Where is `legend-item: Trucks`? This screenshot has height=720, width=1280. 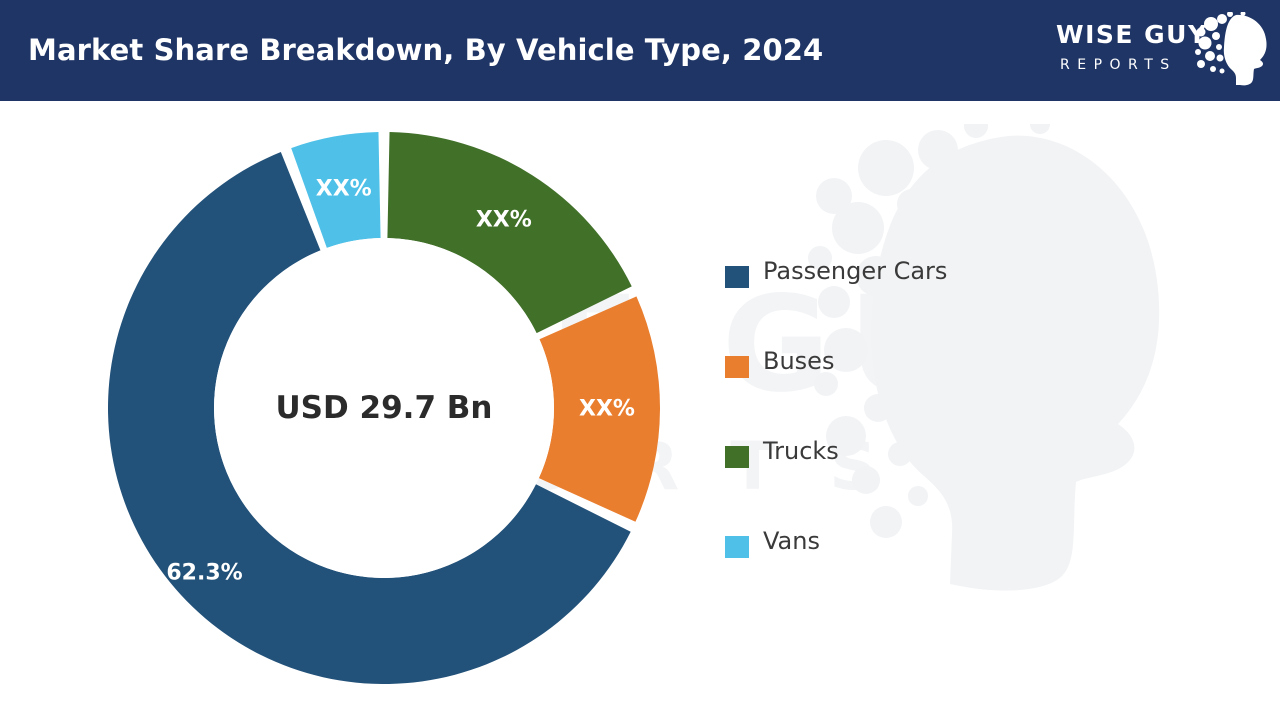 legend-item: Trucks is located at coordinates (875, 479).